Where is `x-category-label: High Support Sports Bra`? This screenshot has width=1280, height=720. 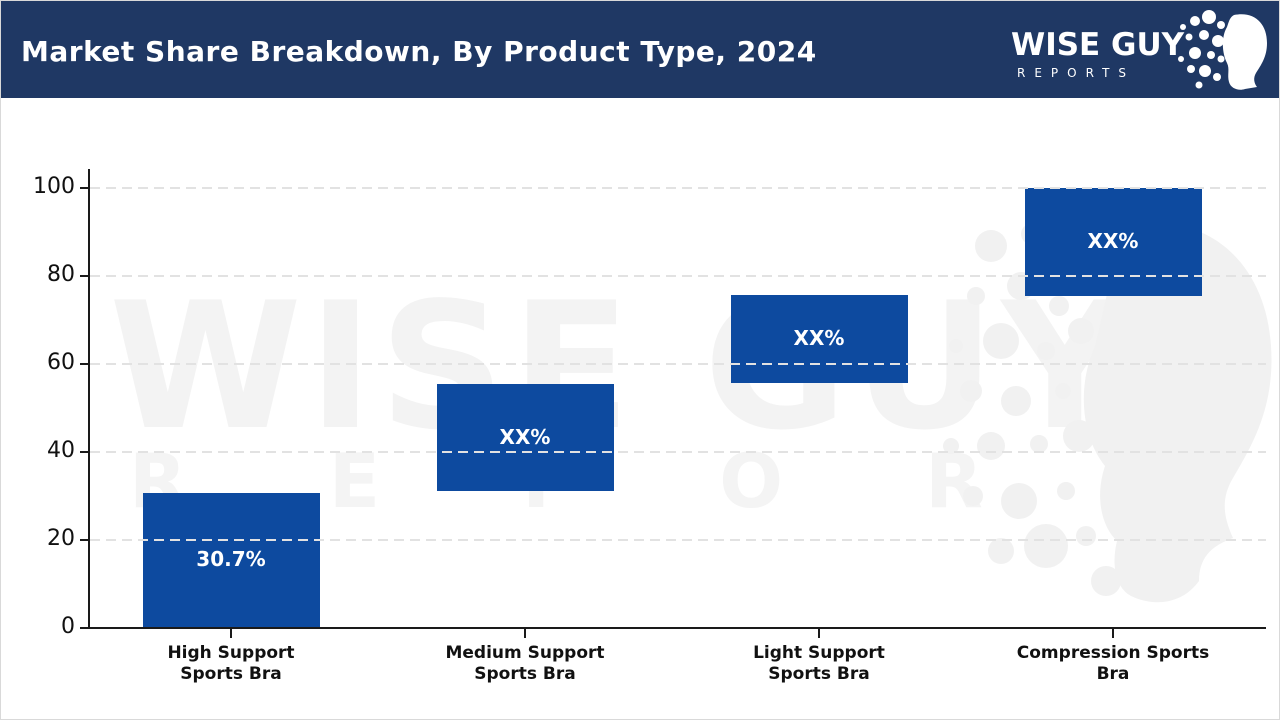
x-category-label: High Support Sports Bra is located at coordinates (231, 663).